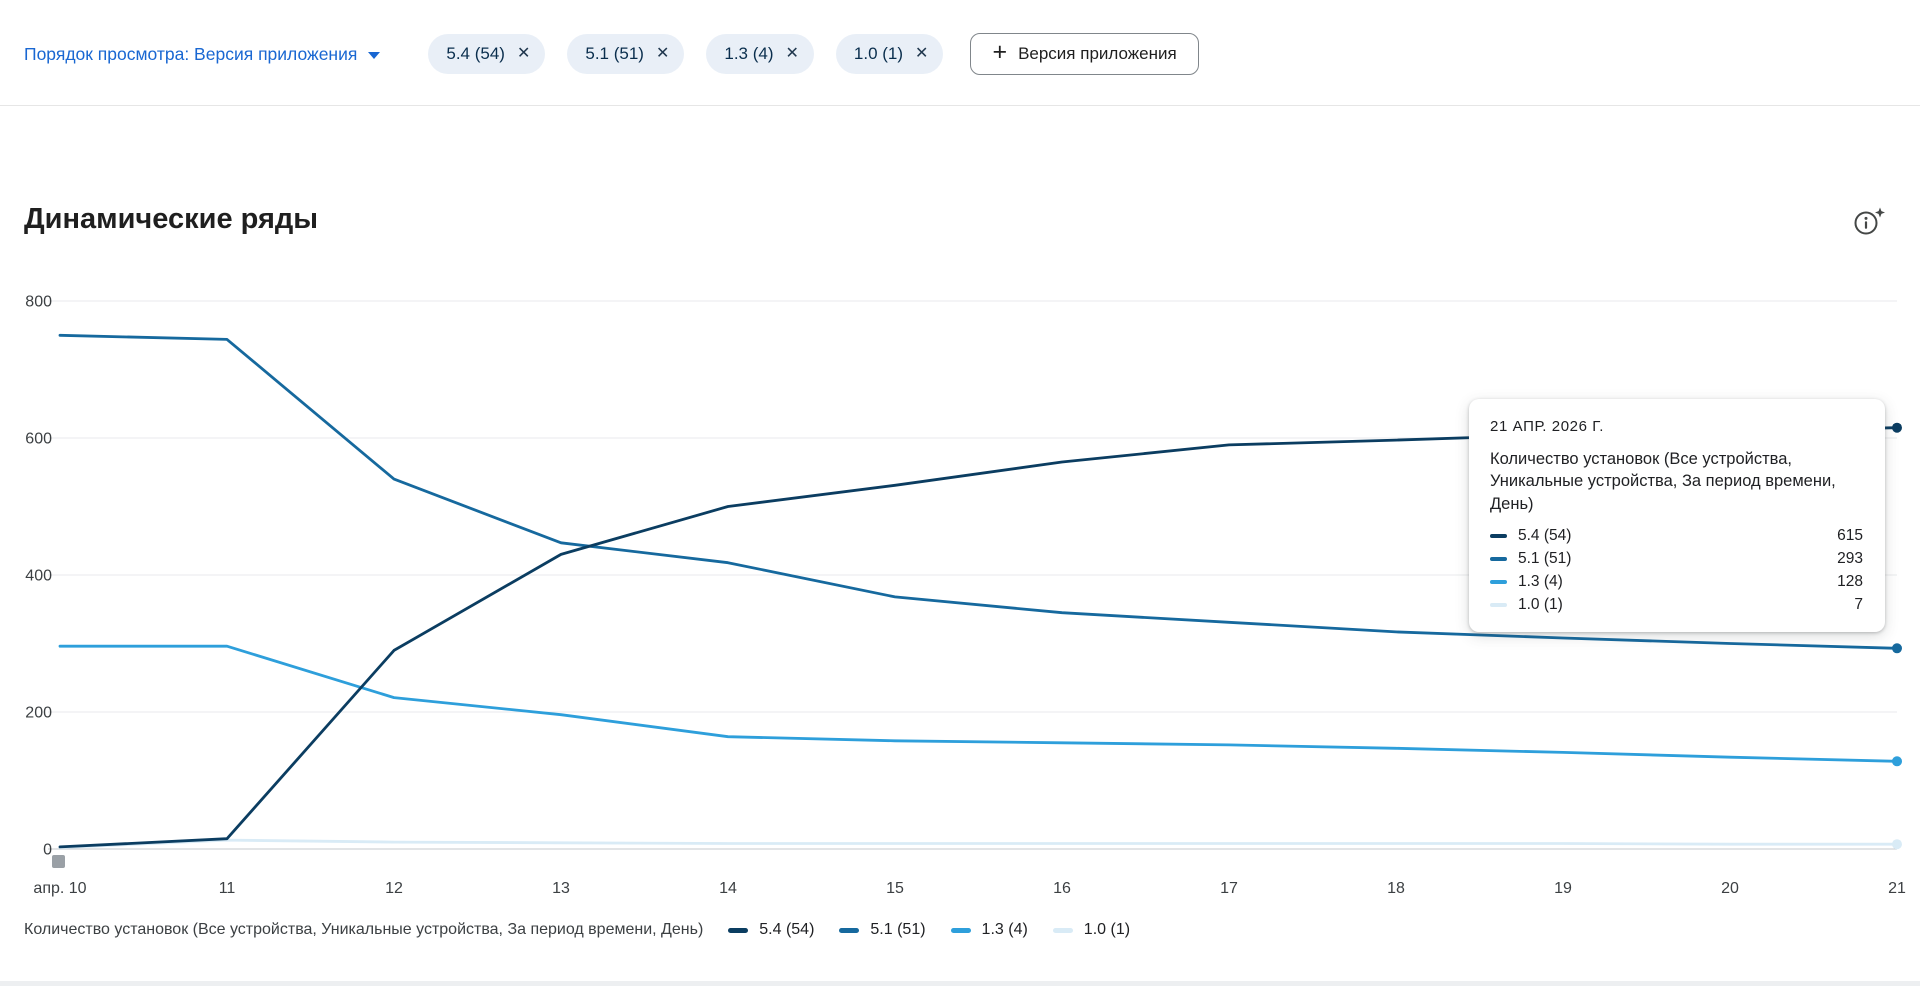 This screenshot has height=986, width=1920. I want to click on tooltip-series-label: 5.4 (54), so click(1545, 535).